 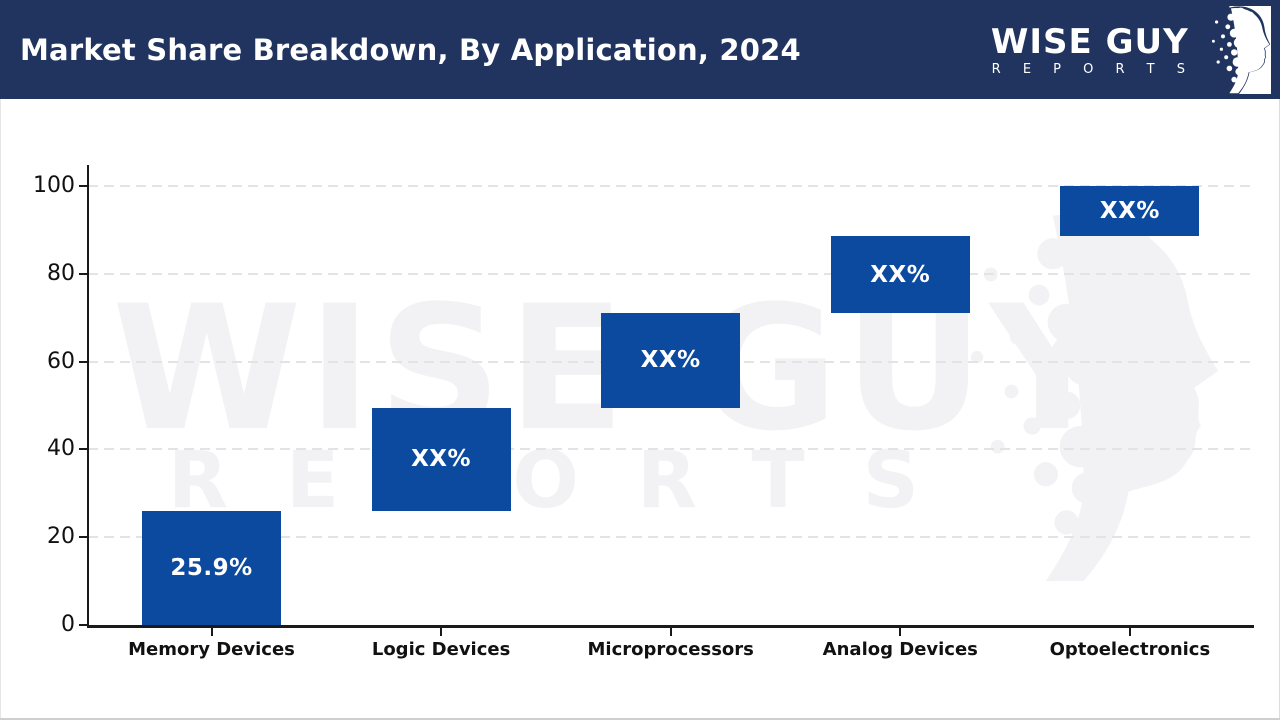 I want to click on brand-subname: R E P O R T S, so click(x=1092, y=69).